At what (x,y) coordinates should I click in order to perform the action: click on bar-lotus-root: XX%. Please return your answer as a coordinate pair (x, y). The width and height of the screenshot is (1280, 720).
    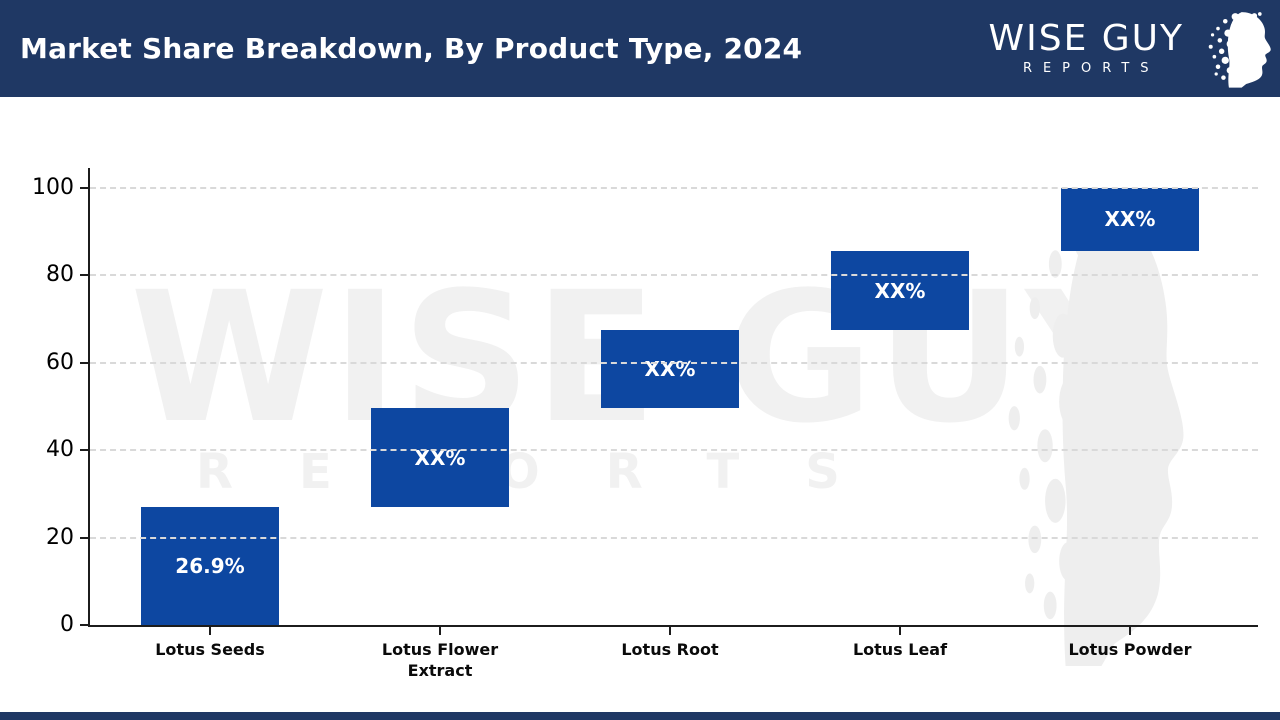
    Looking at the image, I should click on (670, 369).